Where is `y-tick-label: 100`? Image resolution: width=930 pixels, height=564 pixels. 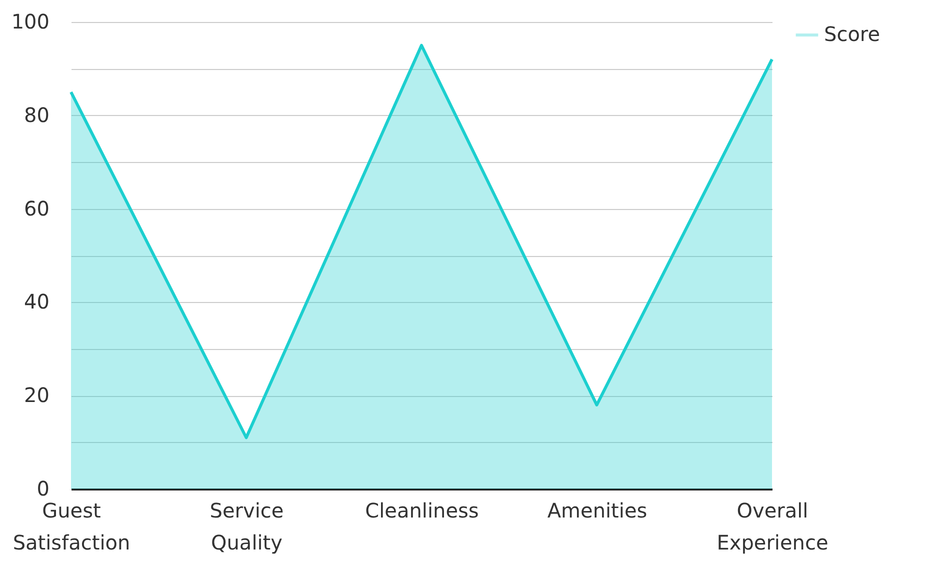 y-tick-label: 100 is located at coordinates (30, 22).